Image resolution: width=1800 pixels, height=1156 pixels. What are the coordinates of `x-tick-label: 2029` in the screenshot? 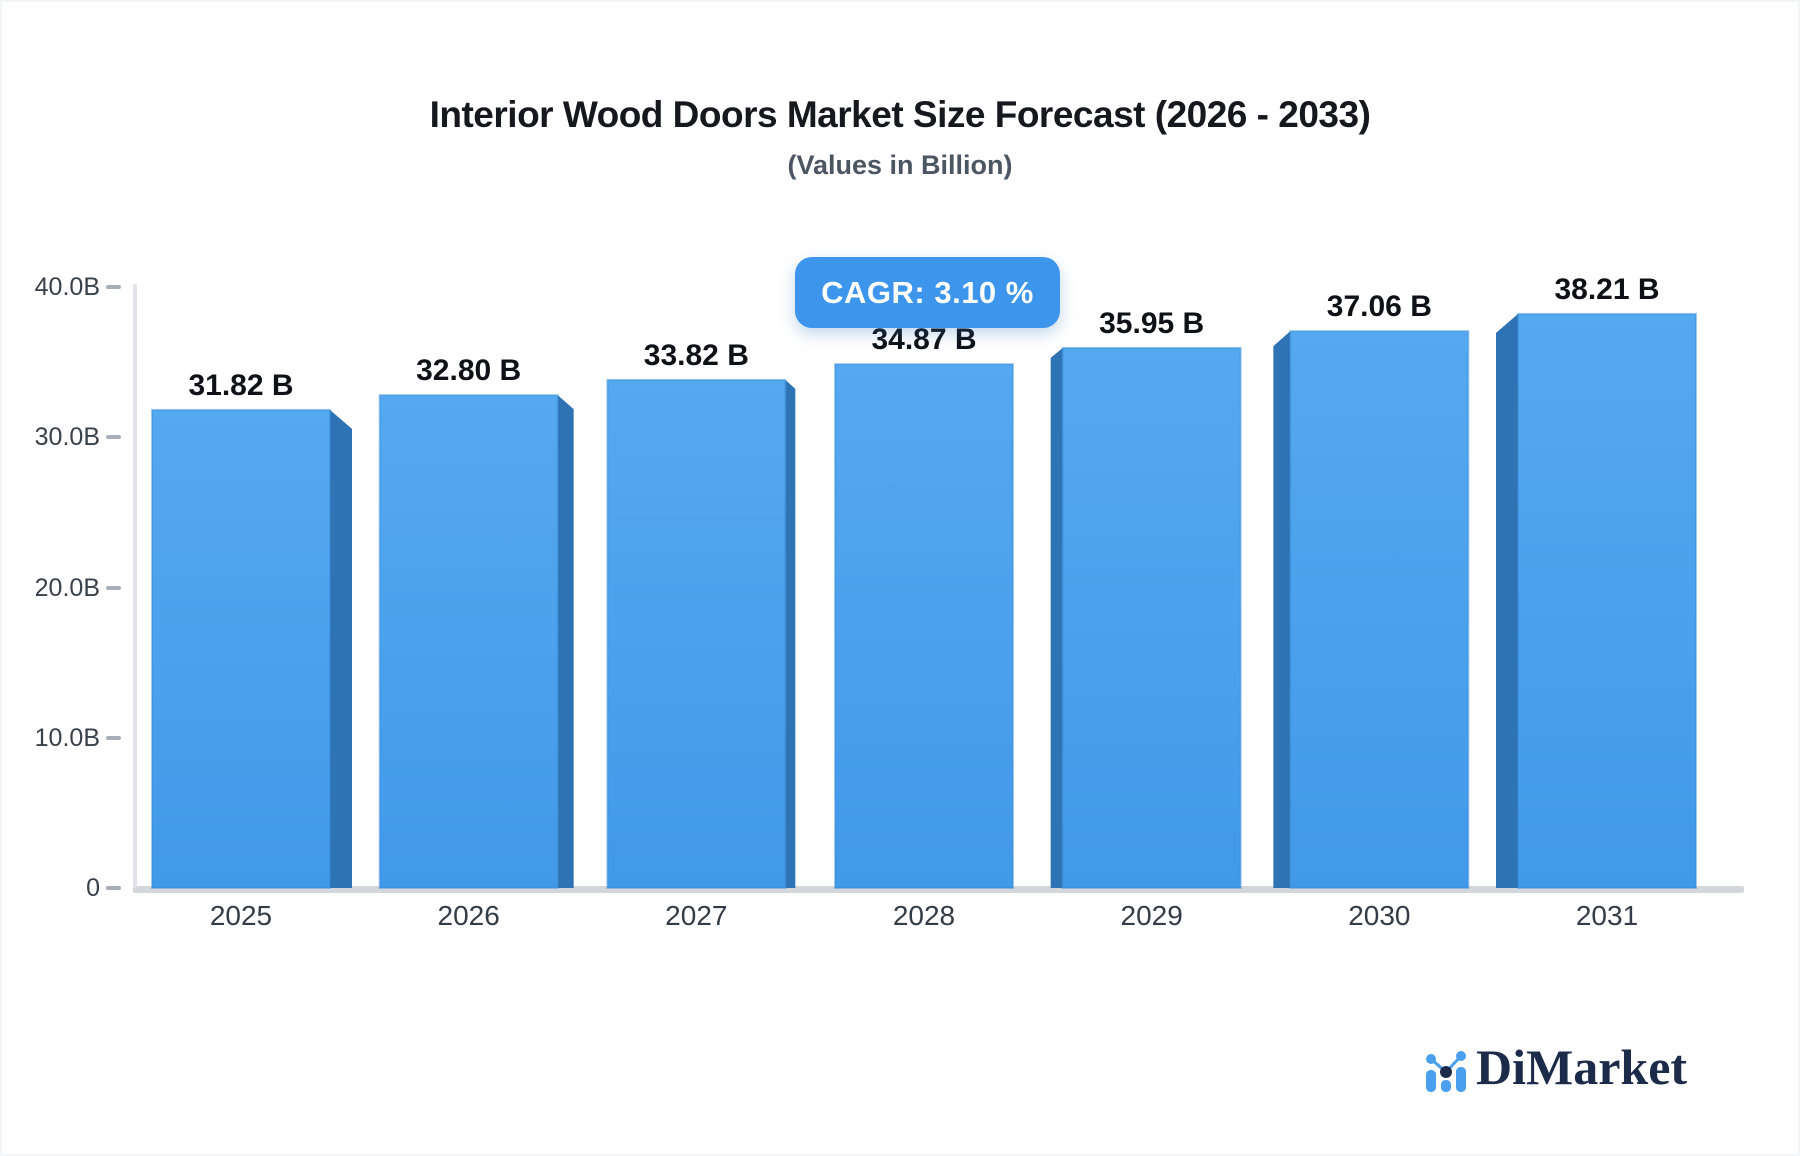 It's located at (1151, 915).